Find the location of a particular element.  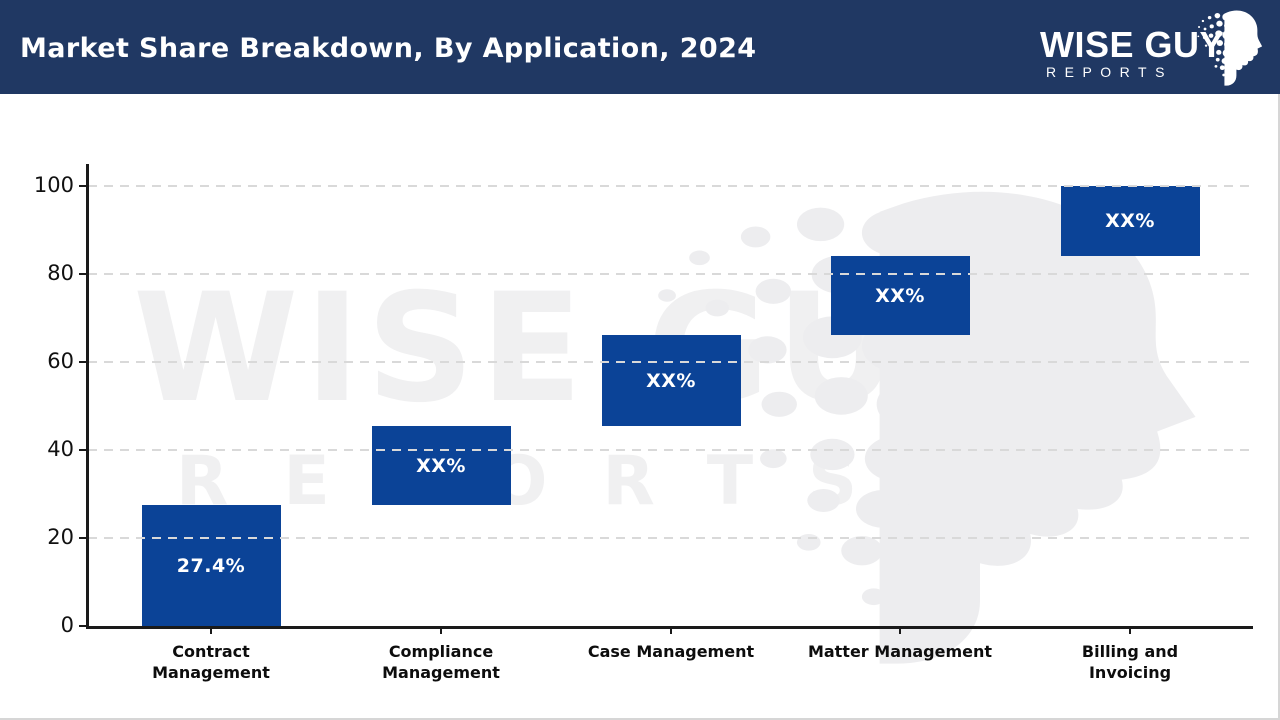

y-tick-label-40: 40 is located at coordinates (60, 449).